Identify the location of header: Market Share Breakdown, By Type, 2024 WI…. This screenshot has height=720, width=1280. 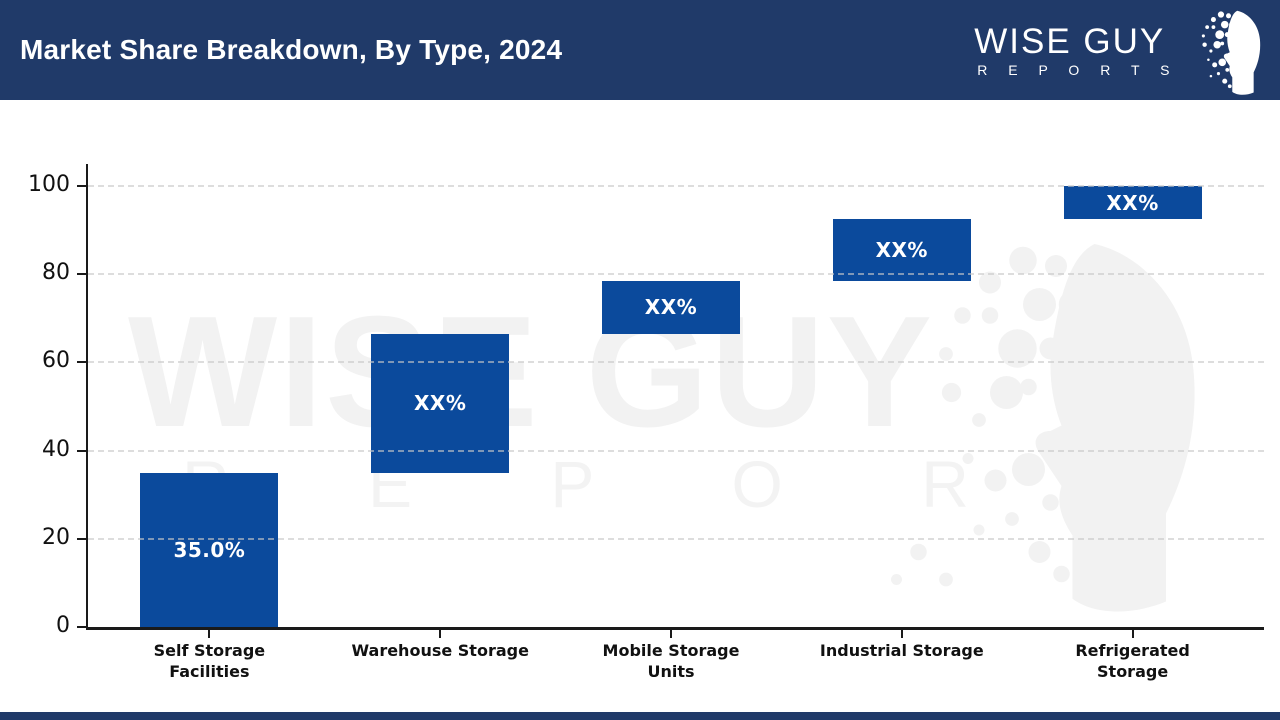
(640, 50).